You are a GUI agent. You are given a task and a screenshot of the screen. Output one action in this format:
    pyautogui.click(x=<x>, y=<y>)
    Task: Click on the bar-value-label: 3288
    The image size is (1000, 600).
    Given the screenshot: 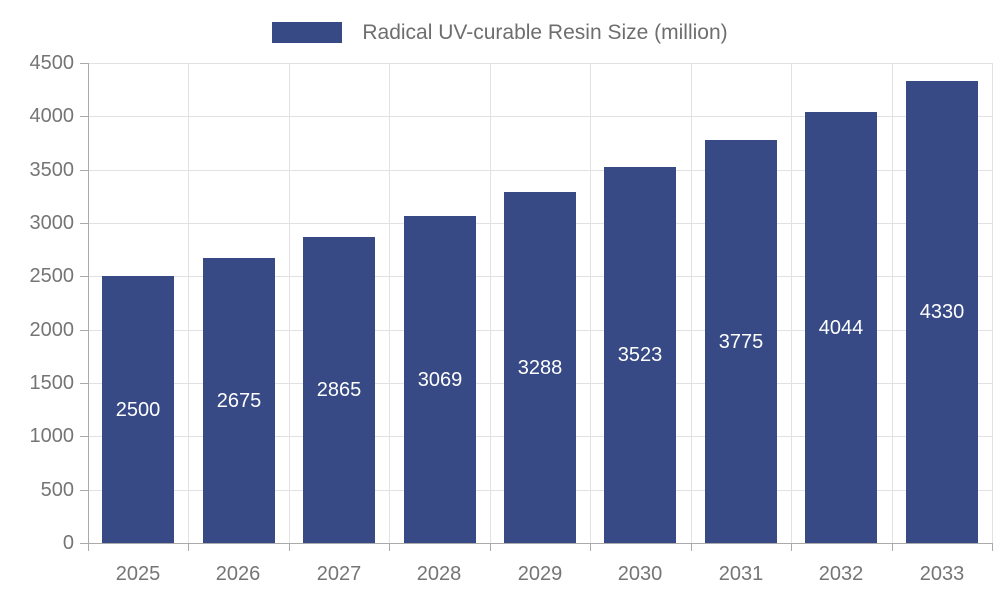 What is the action you would take?
    pyautogui.click(x=540, y=368)
    